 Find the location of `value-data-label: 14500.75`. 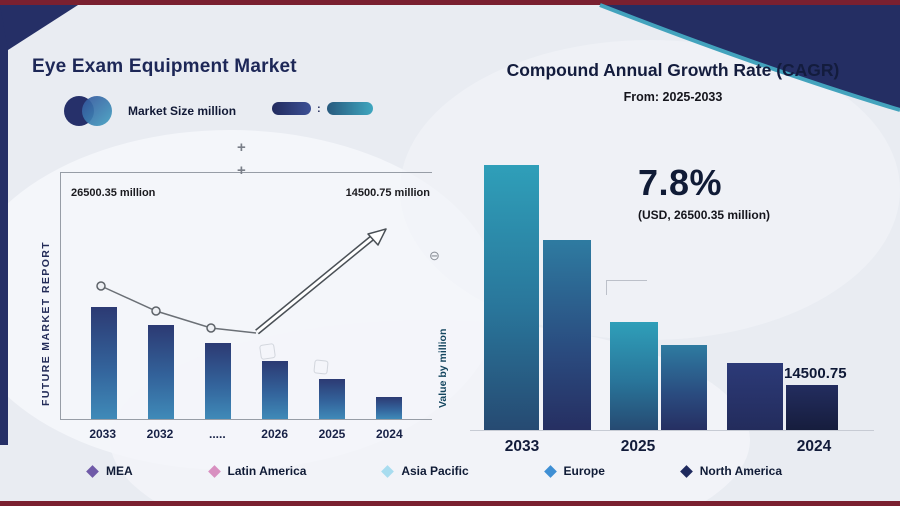

value-data-label: 14500.75 is located at coordinates (815, 373).